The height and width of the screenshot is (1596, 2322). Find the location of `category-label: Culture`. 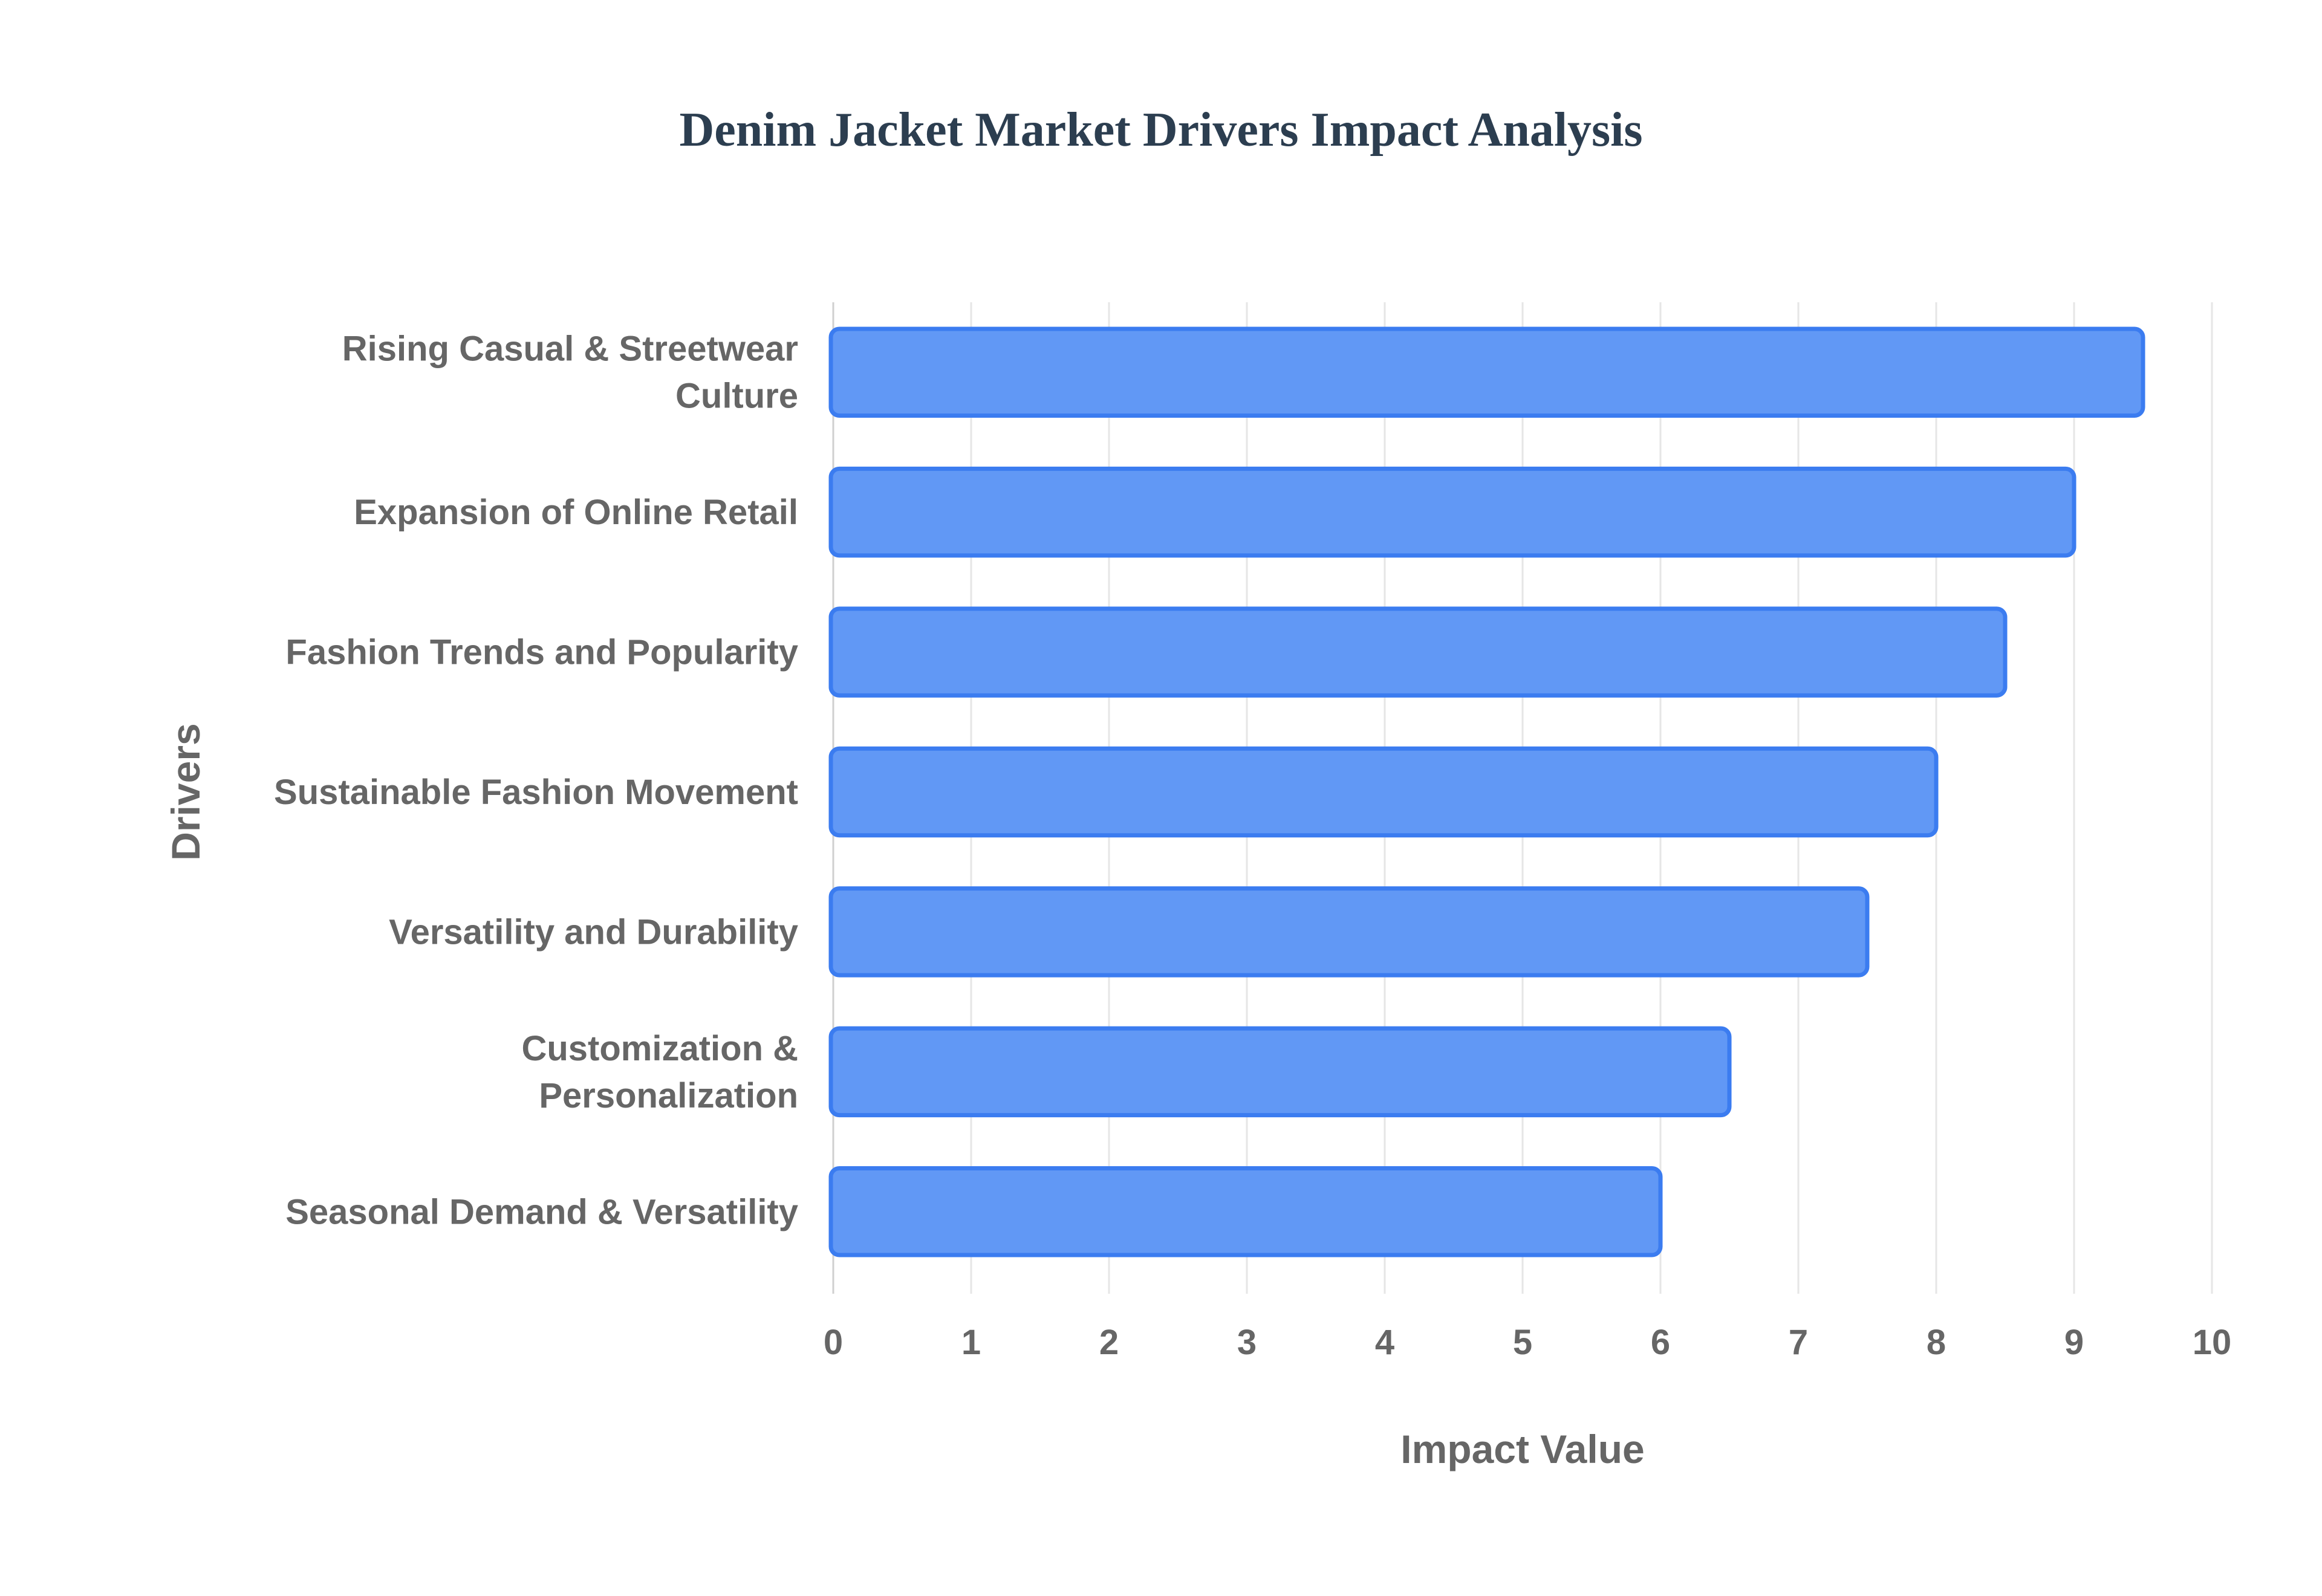

category-label: Culture is located at coordinates (736, 396).